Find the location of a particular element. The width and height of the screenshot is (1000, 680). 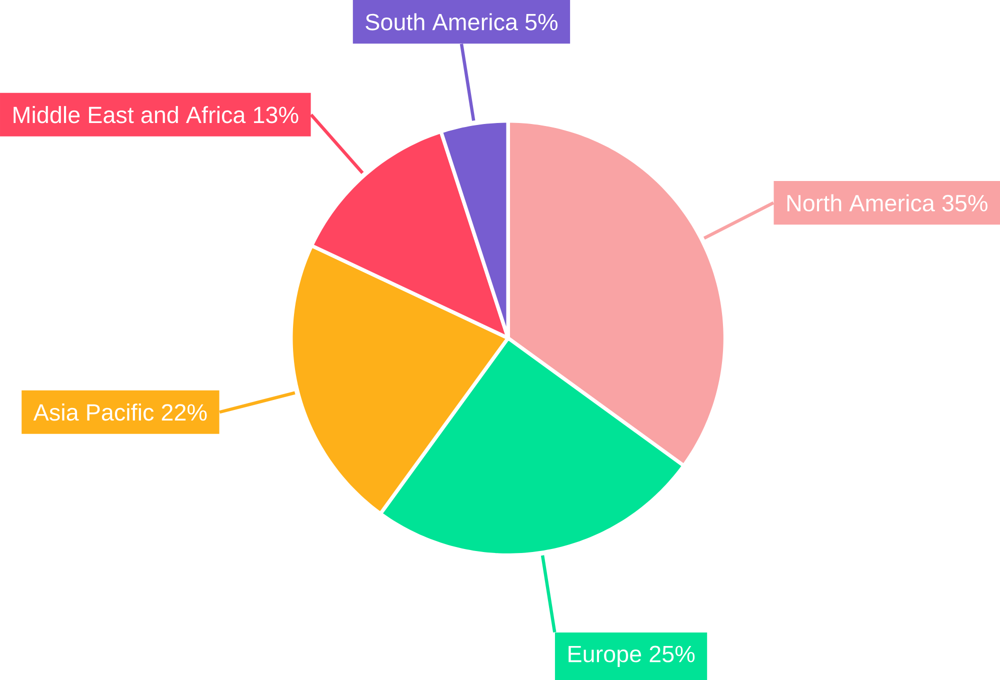

data-label: 5% is located at coordinates (541, 22).